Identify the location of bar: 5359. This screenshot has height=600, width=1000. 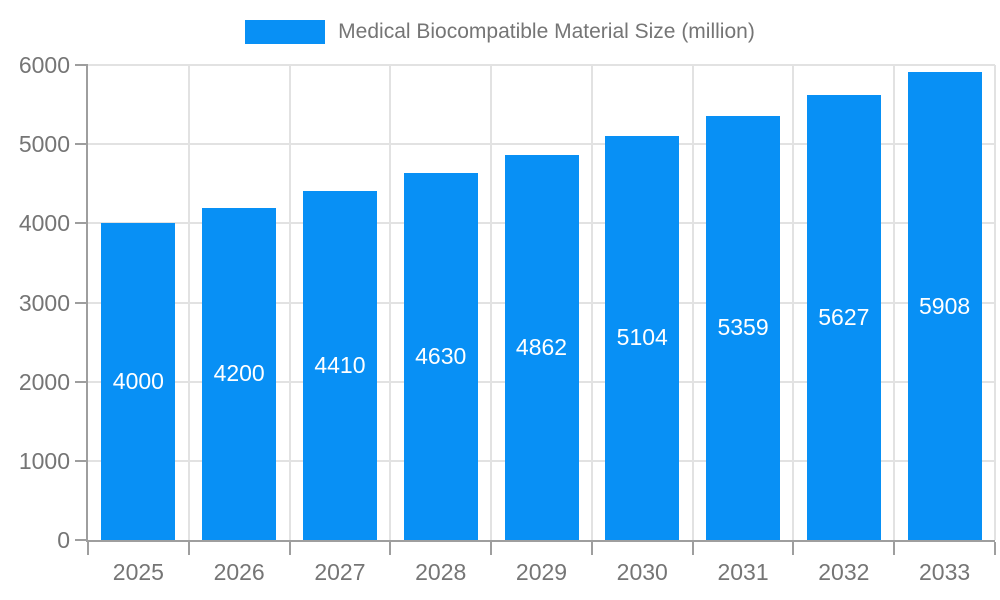
(743, 327).